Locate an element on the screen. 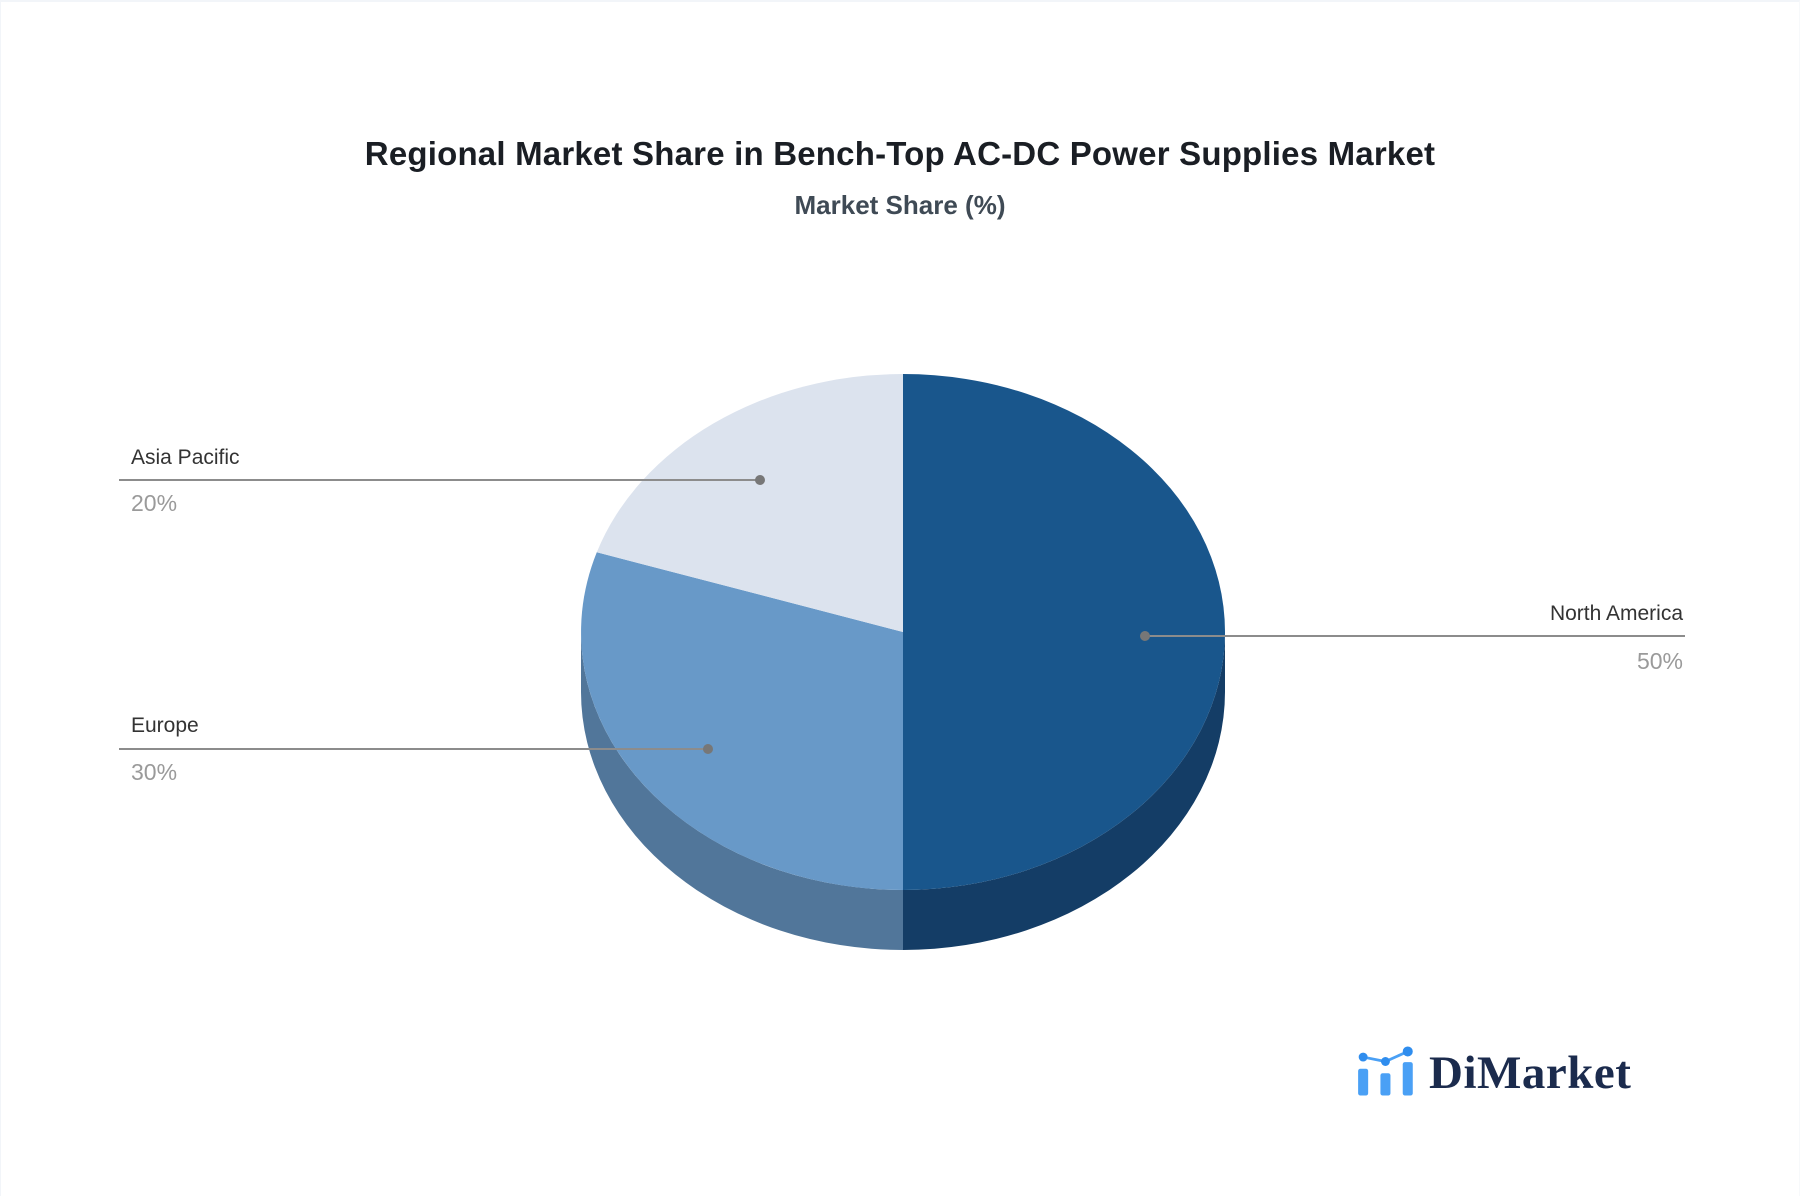 This screenshot has height=1198, width=1800. pie-slice-north-america is located at coordinates (1064, 632).